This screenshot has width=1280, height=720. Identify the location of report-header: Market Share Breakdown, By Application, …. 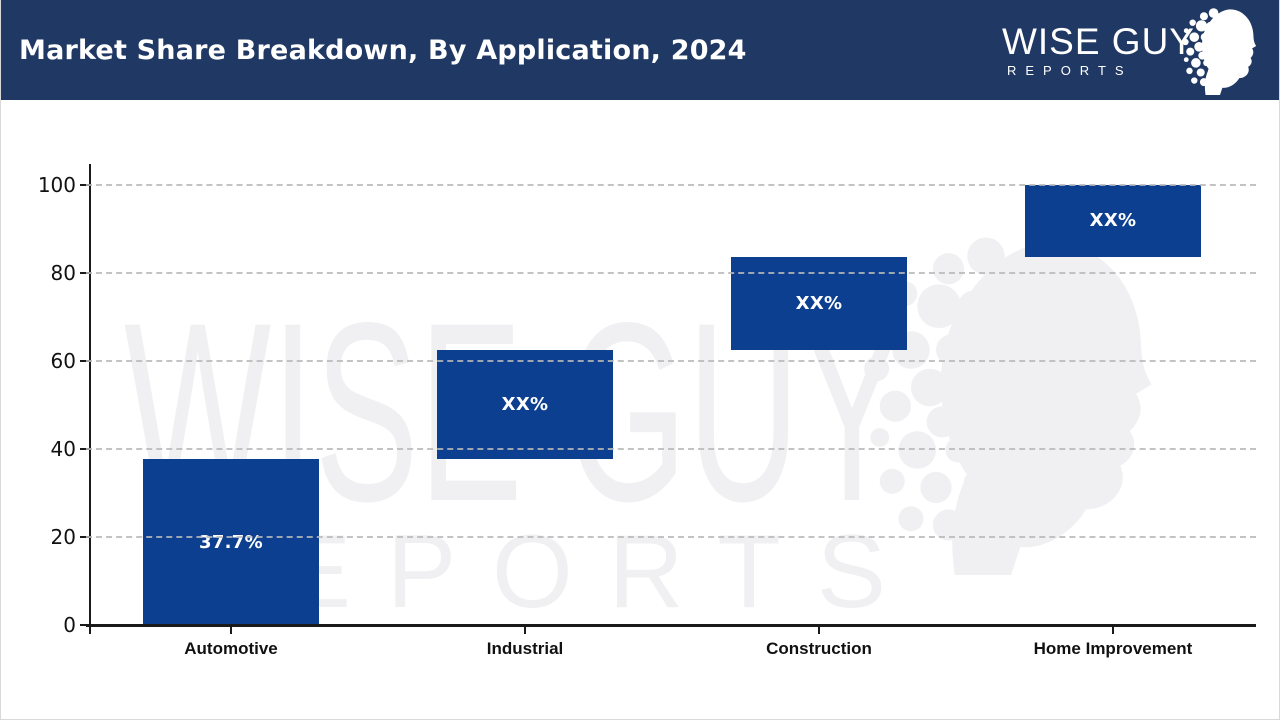
(640, 50).